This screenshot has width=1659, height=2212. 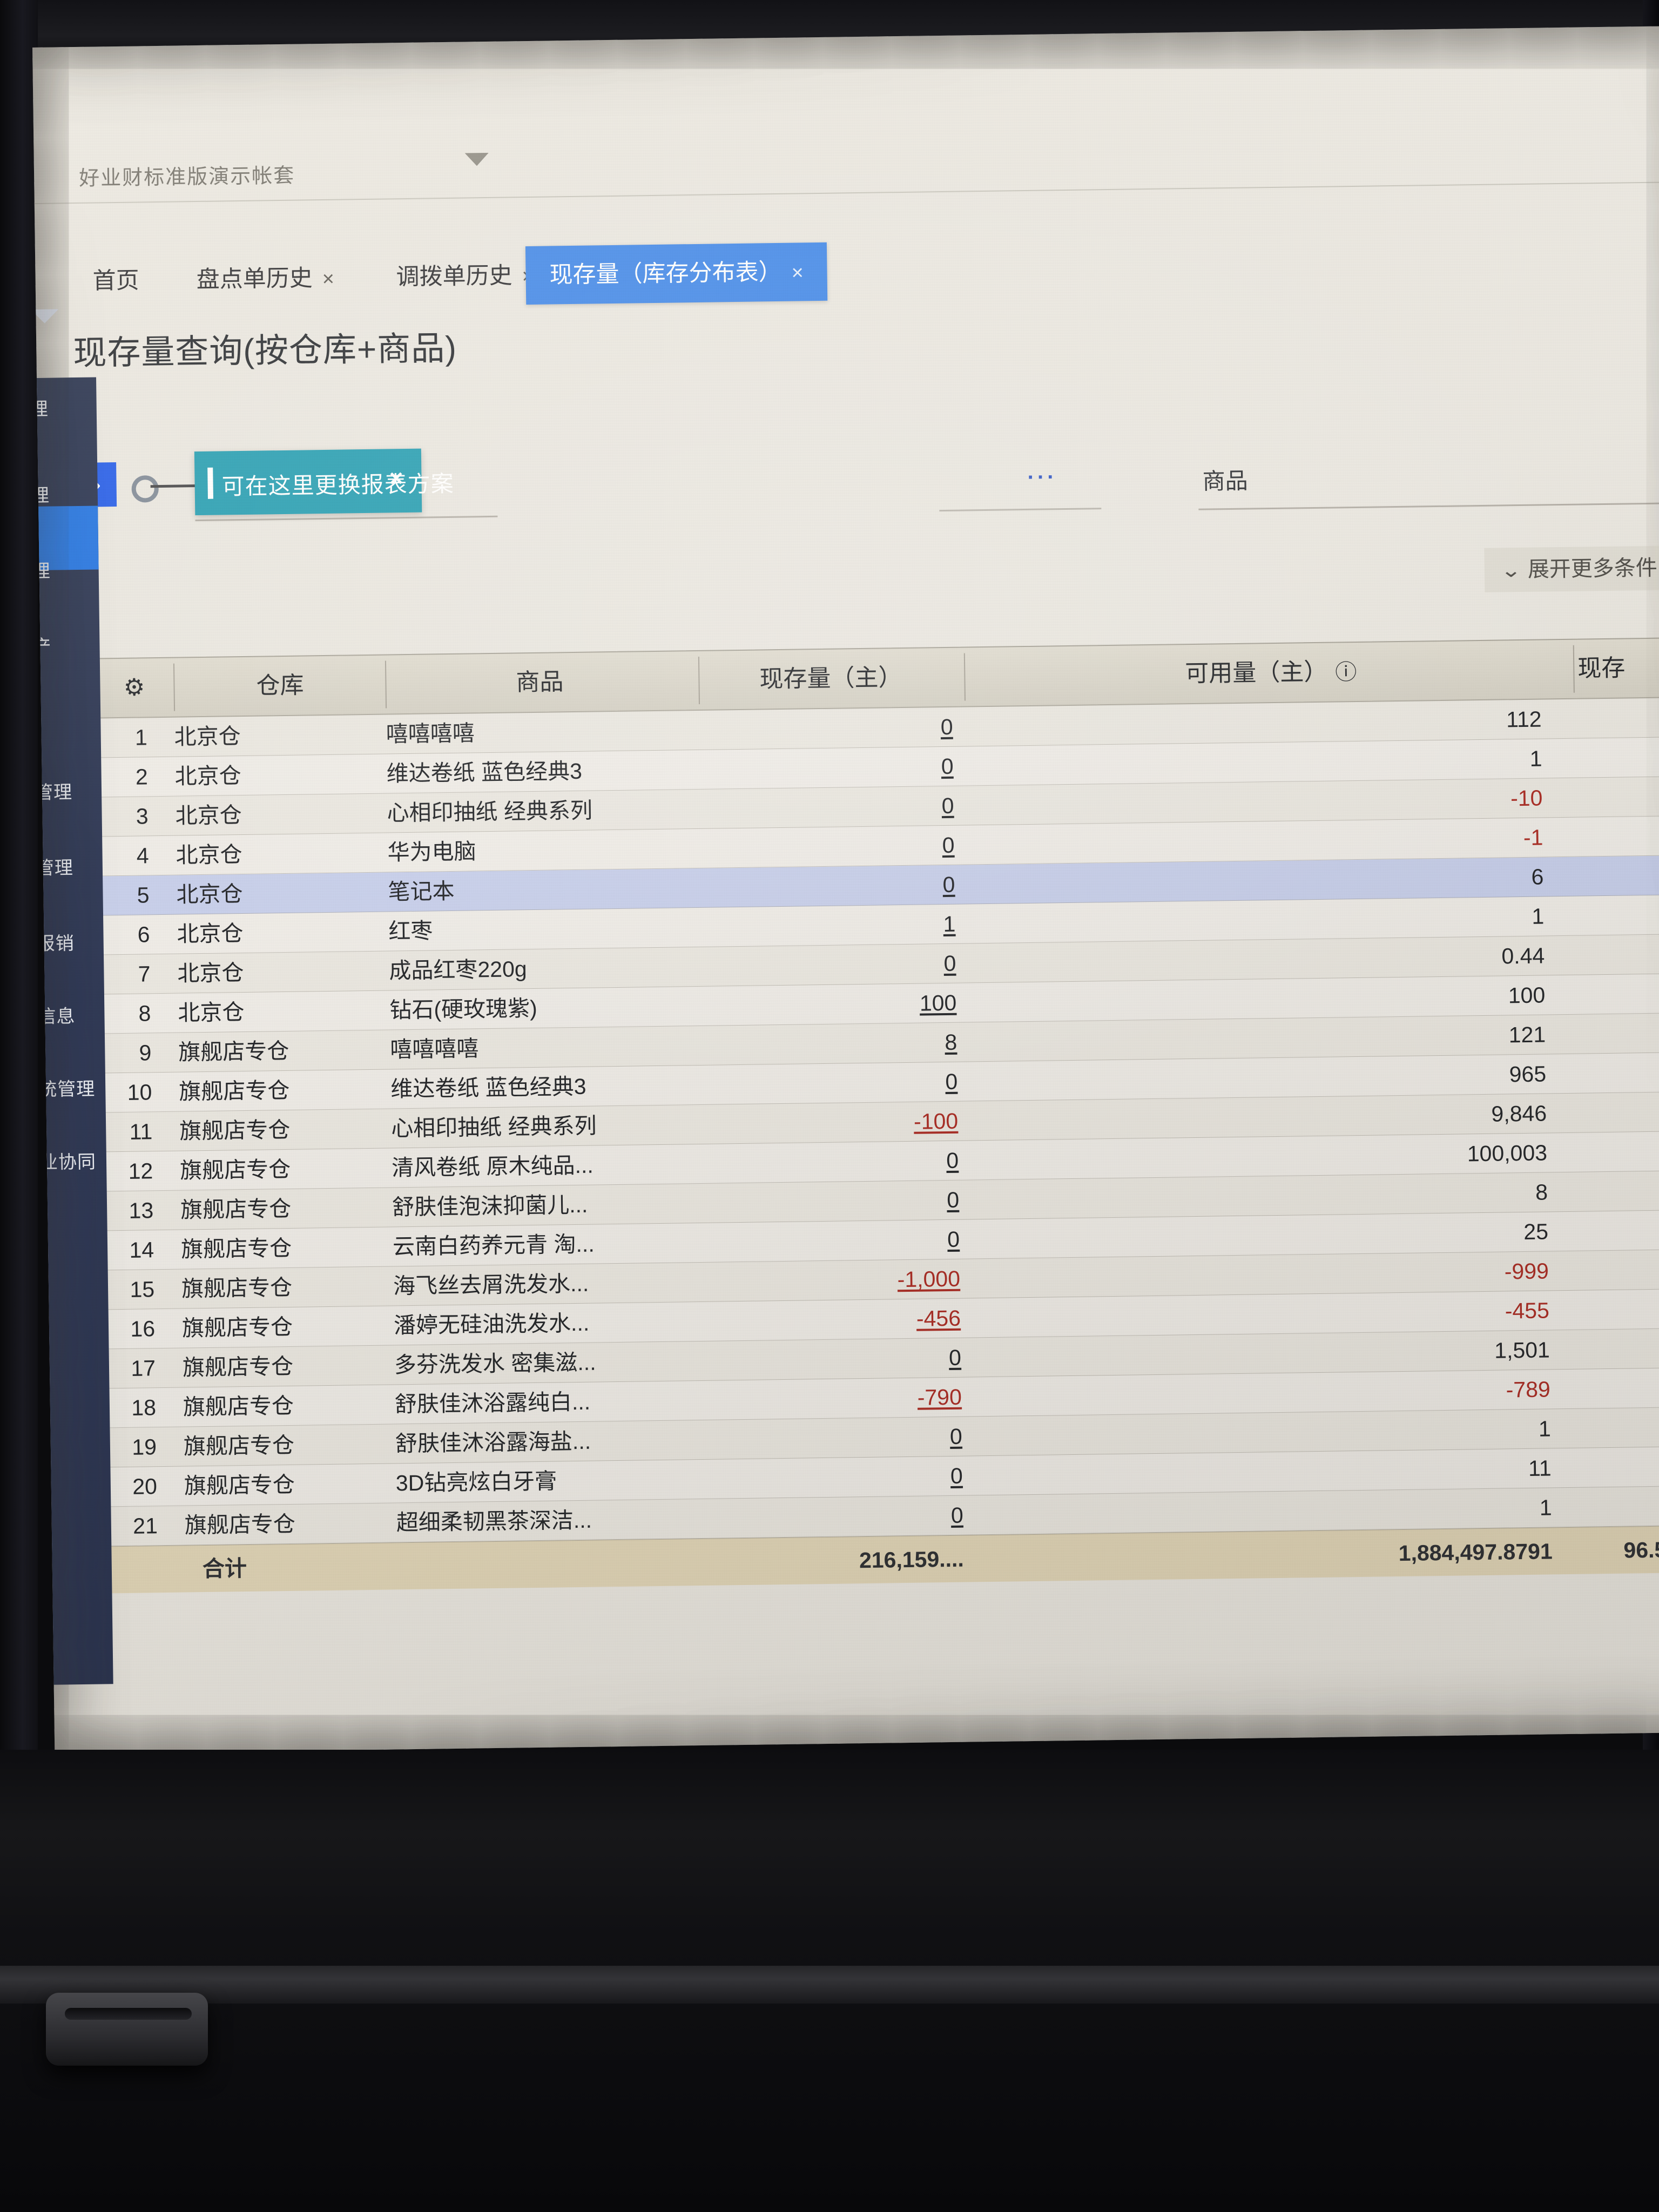 What do you see at coordinates (929, 1279) in the screenshot?
I see `cell-current-qty: -1,000` at bounding box center [929, 1279].